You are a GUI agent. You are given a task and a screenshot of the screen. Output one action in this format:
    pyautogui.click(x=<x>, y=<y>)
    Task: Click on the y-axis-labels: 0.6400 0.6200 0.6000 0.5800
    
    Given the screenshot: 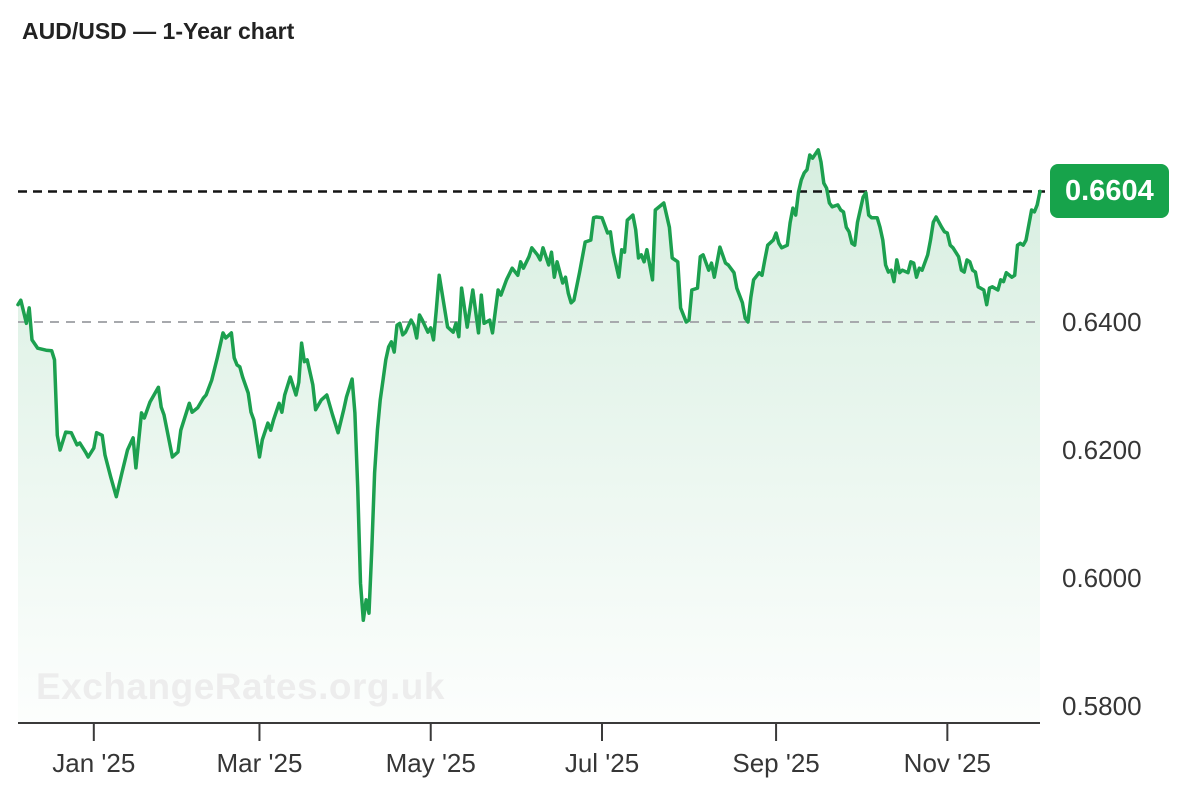 What is the action you would take?
    pyautogui.click(x=1102, y=514)
    